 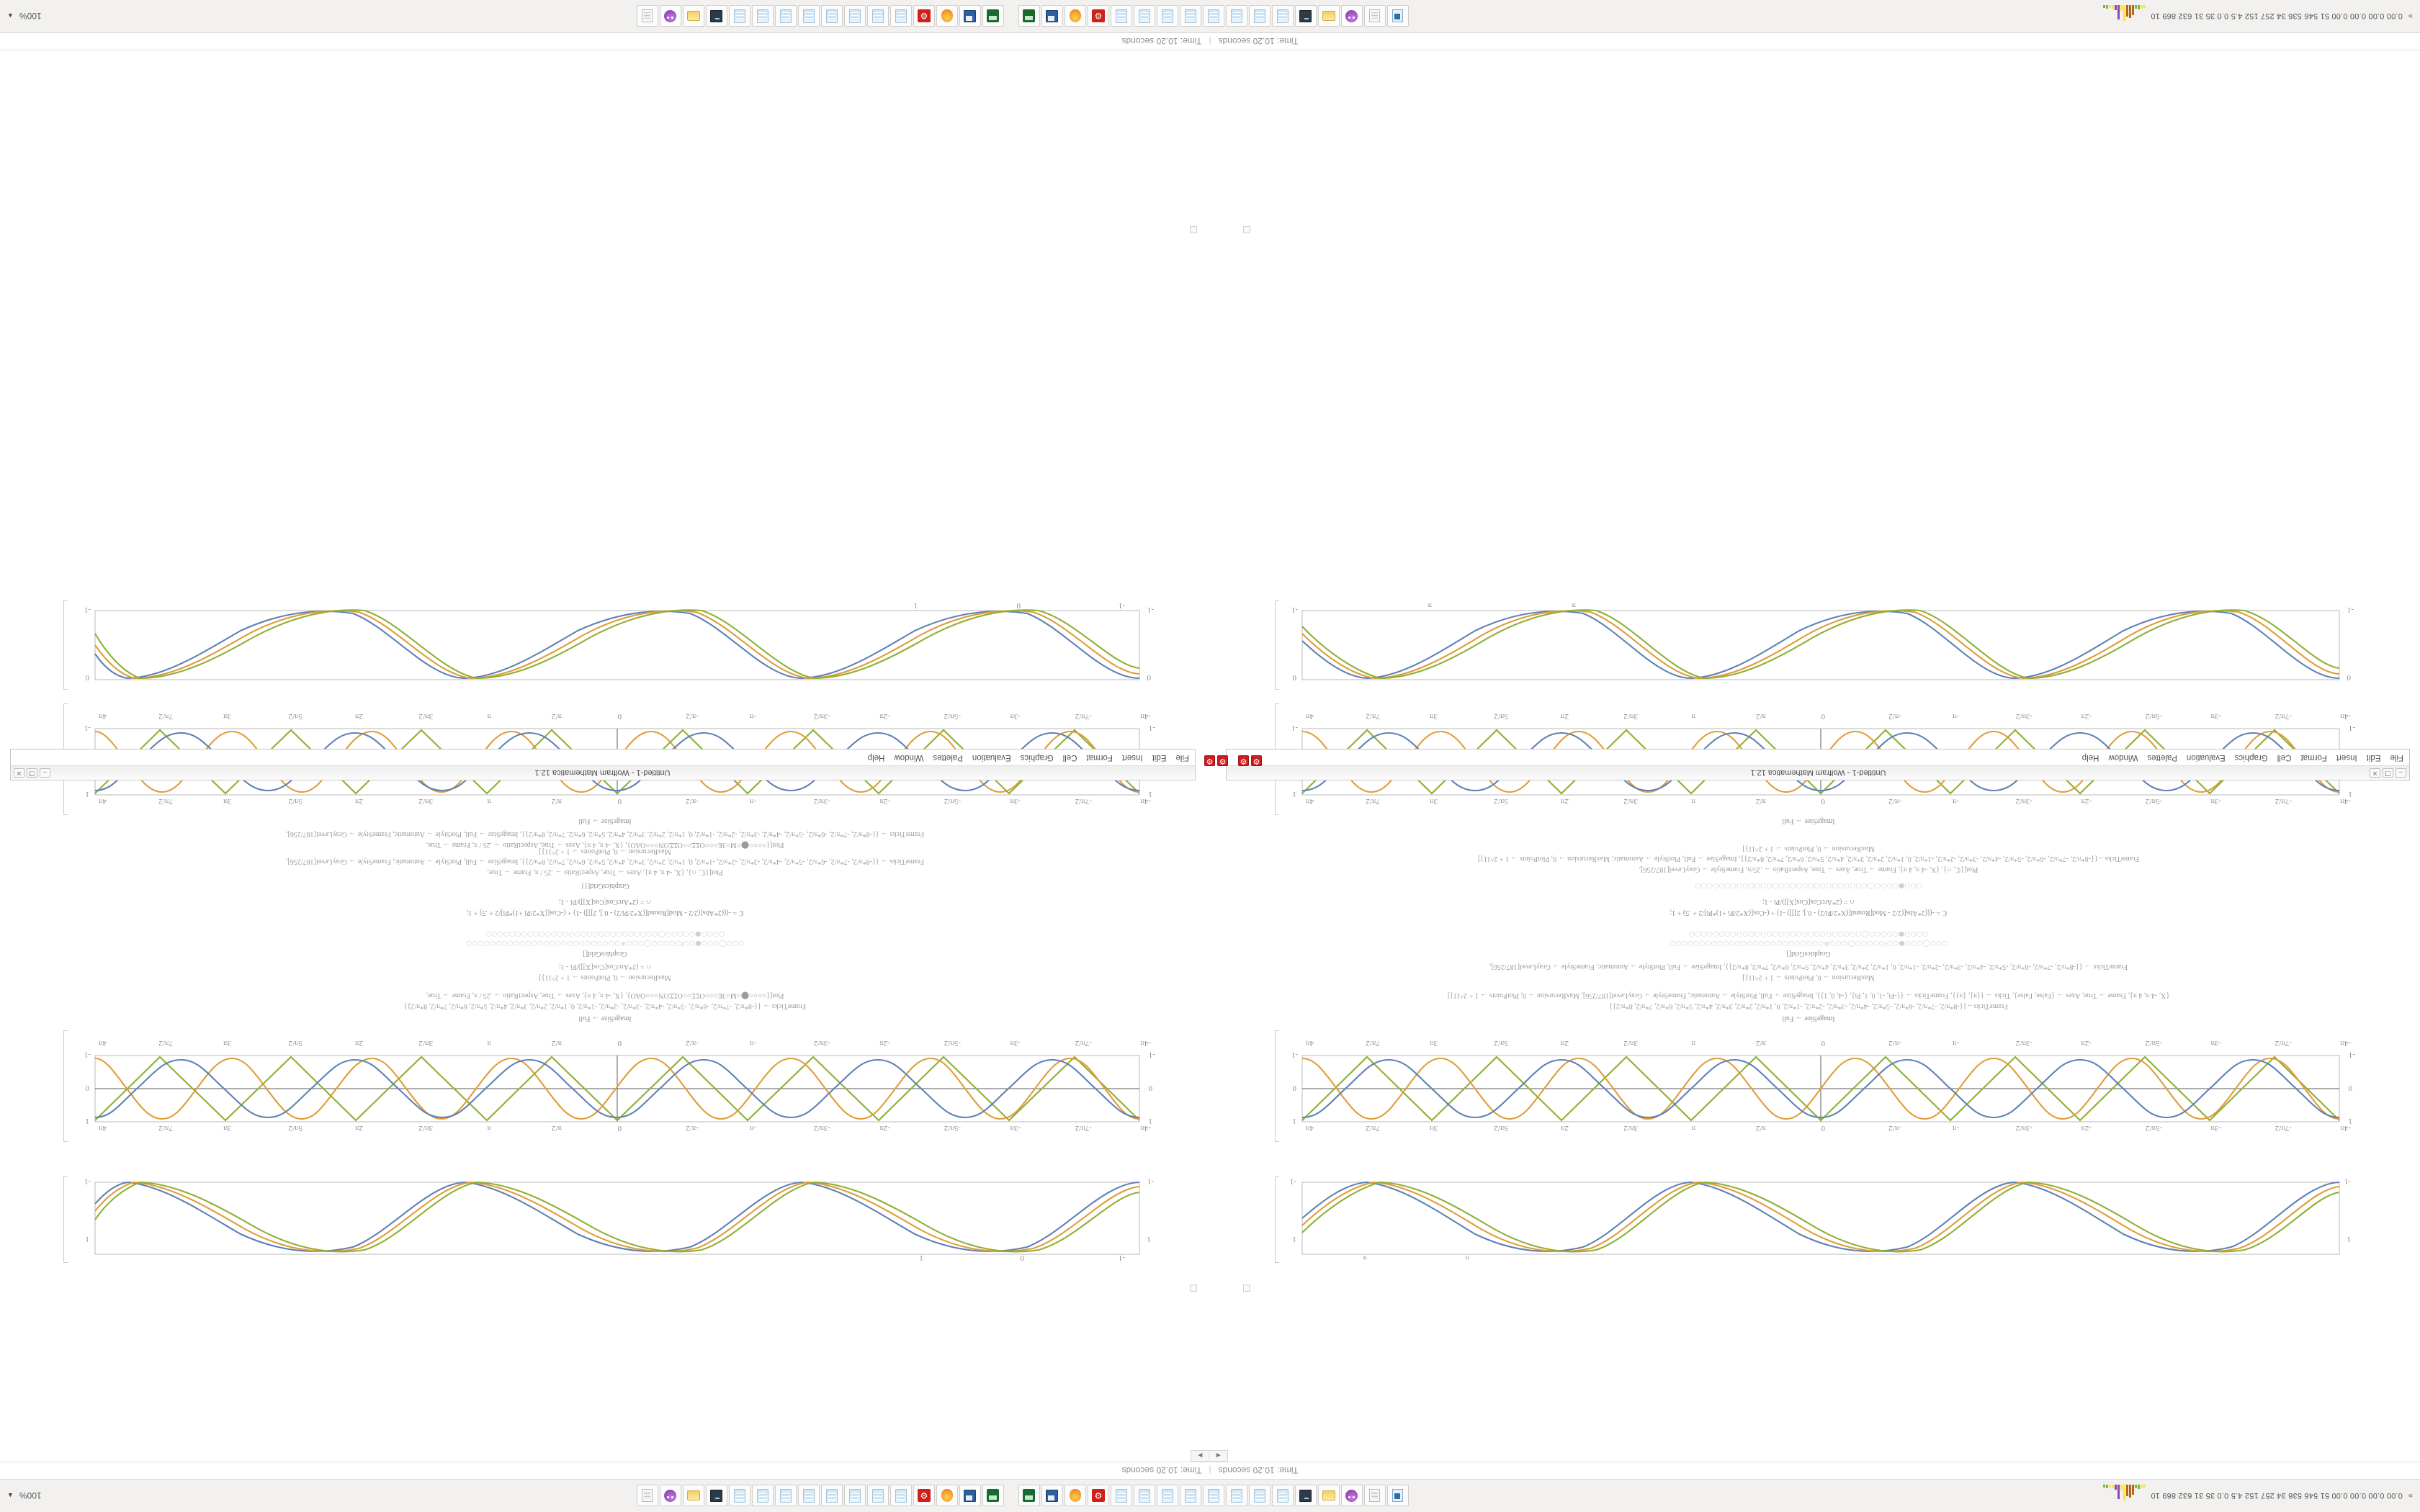 I want to click on plot-top-left: 1 1 -1 -1 π π, so click(x=1828, y=1218).